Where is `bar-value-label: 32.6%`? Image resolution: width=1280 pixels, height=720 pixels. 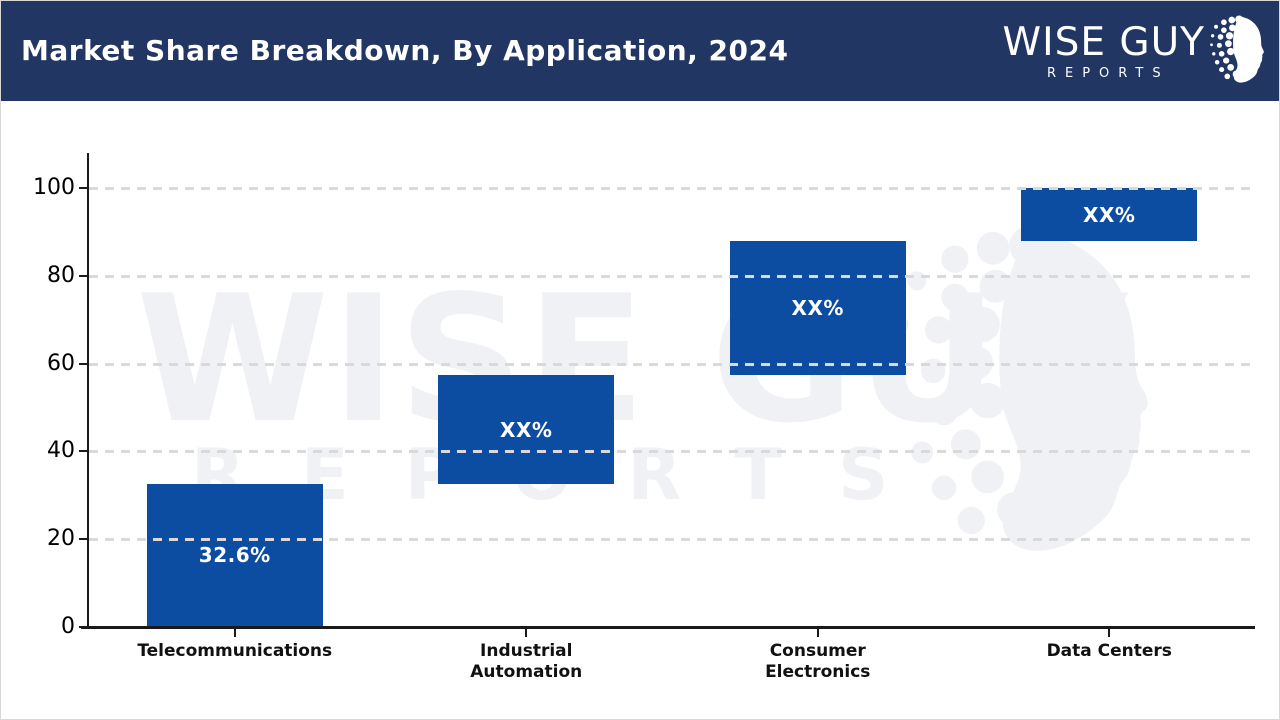
bar-value-label: 32.6% is located at coordinates (234, 555).